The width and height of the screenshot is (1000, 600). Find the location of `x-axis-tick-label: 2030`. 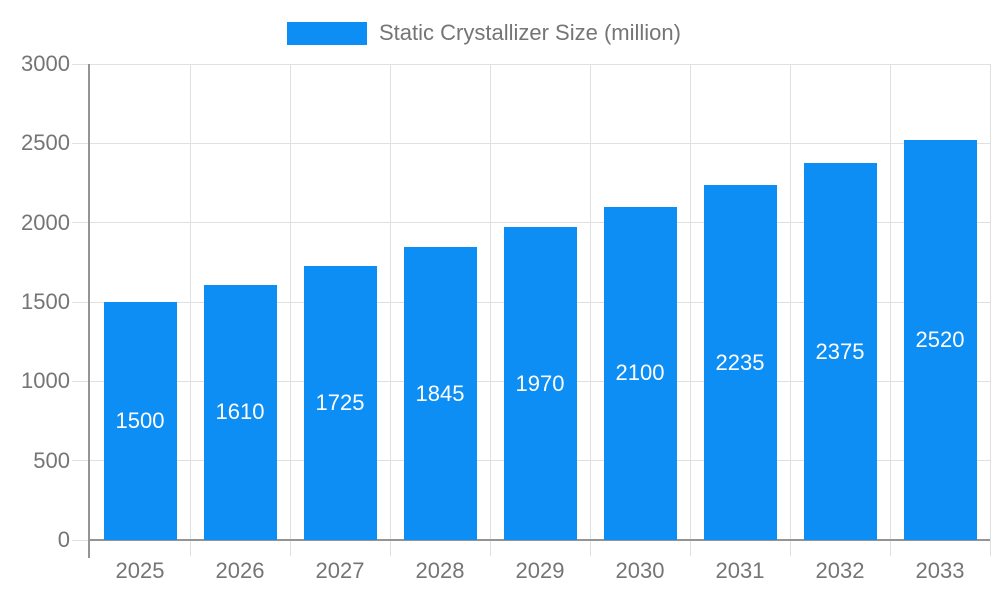

x-axis-tick-label: 2030 is located at coordinates (640, 570).